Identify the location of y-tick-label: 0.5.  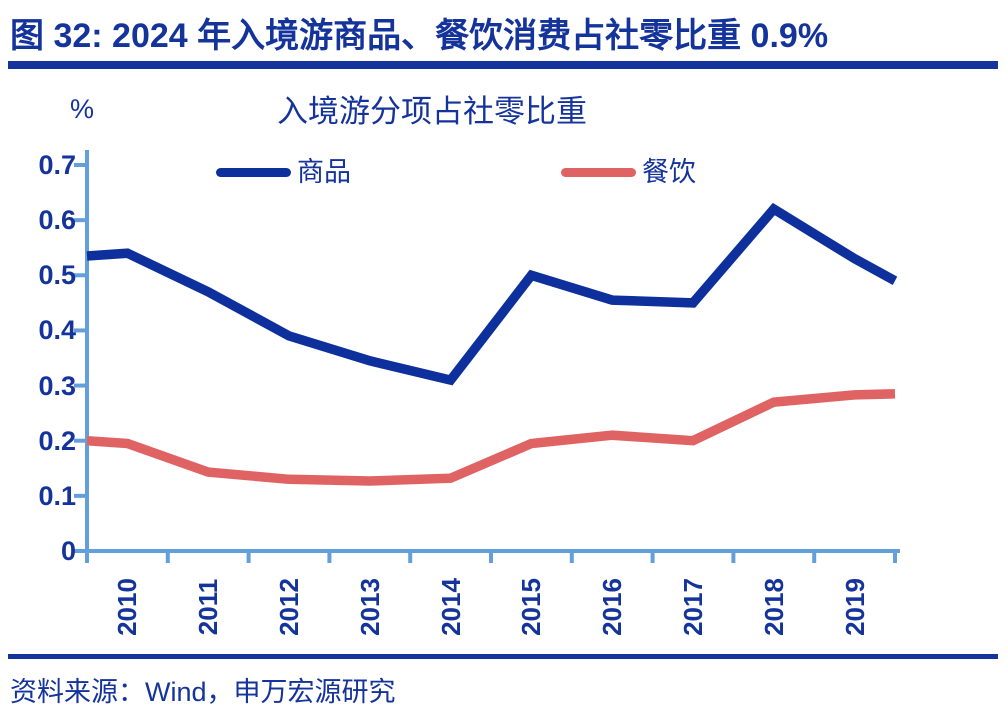
(57, 275).